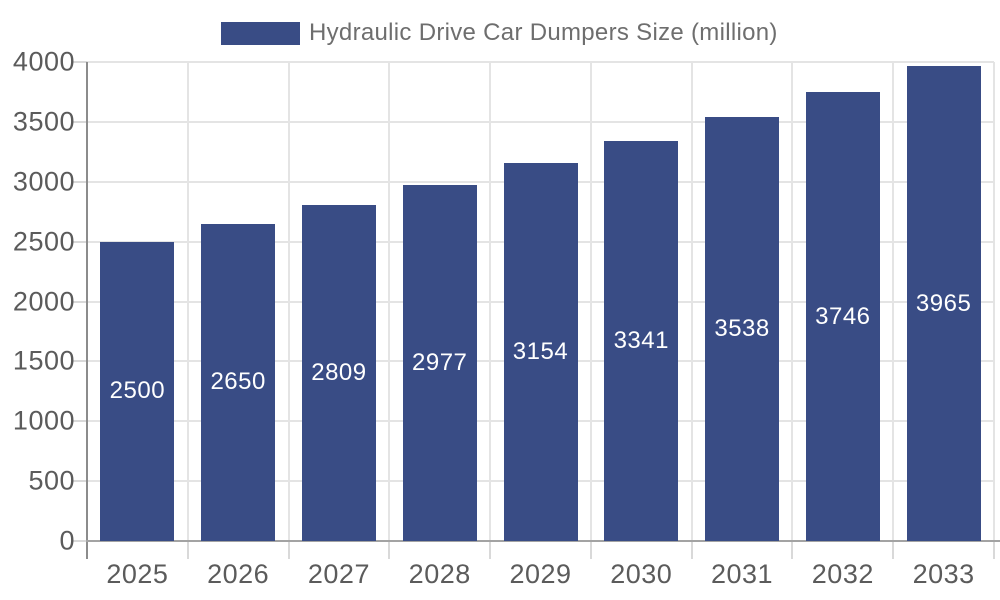 The image size is (1000, 600). I want to click on y-tick-label: 3000, so click(43, 181).